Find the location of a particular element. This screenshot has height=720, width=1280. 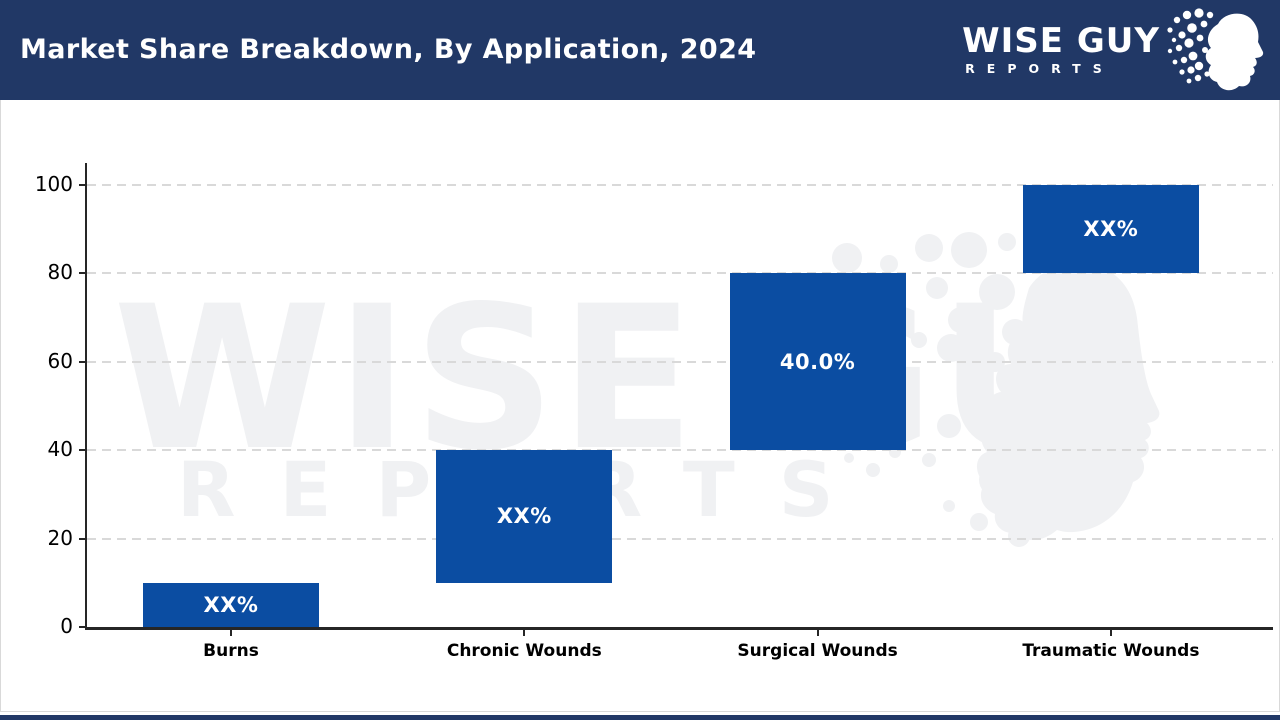

y-axis-line is located at coordinates (86, 396).